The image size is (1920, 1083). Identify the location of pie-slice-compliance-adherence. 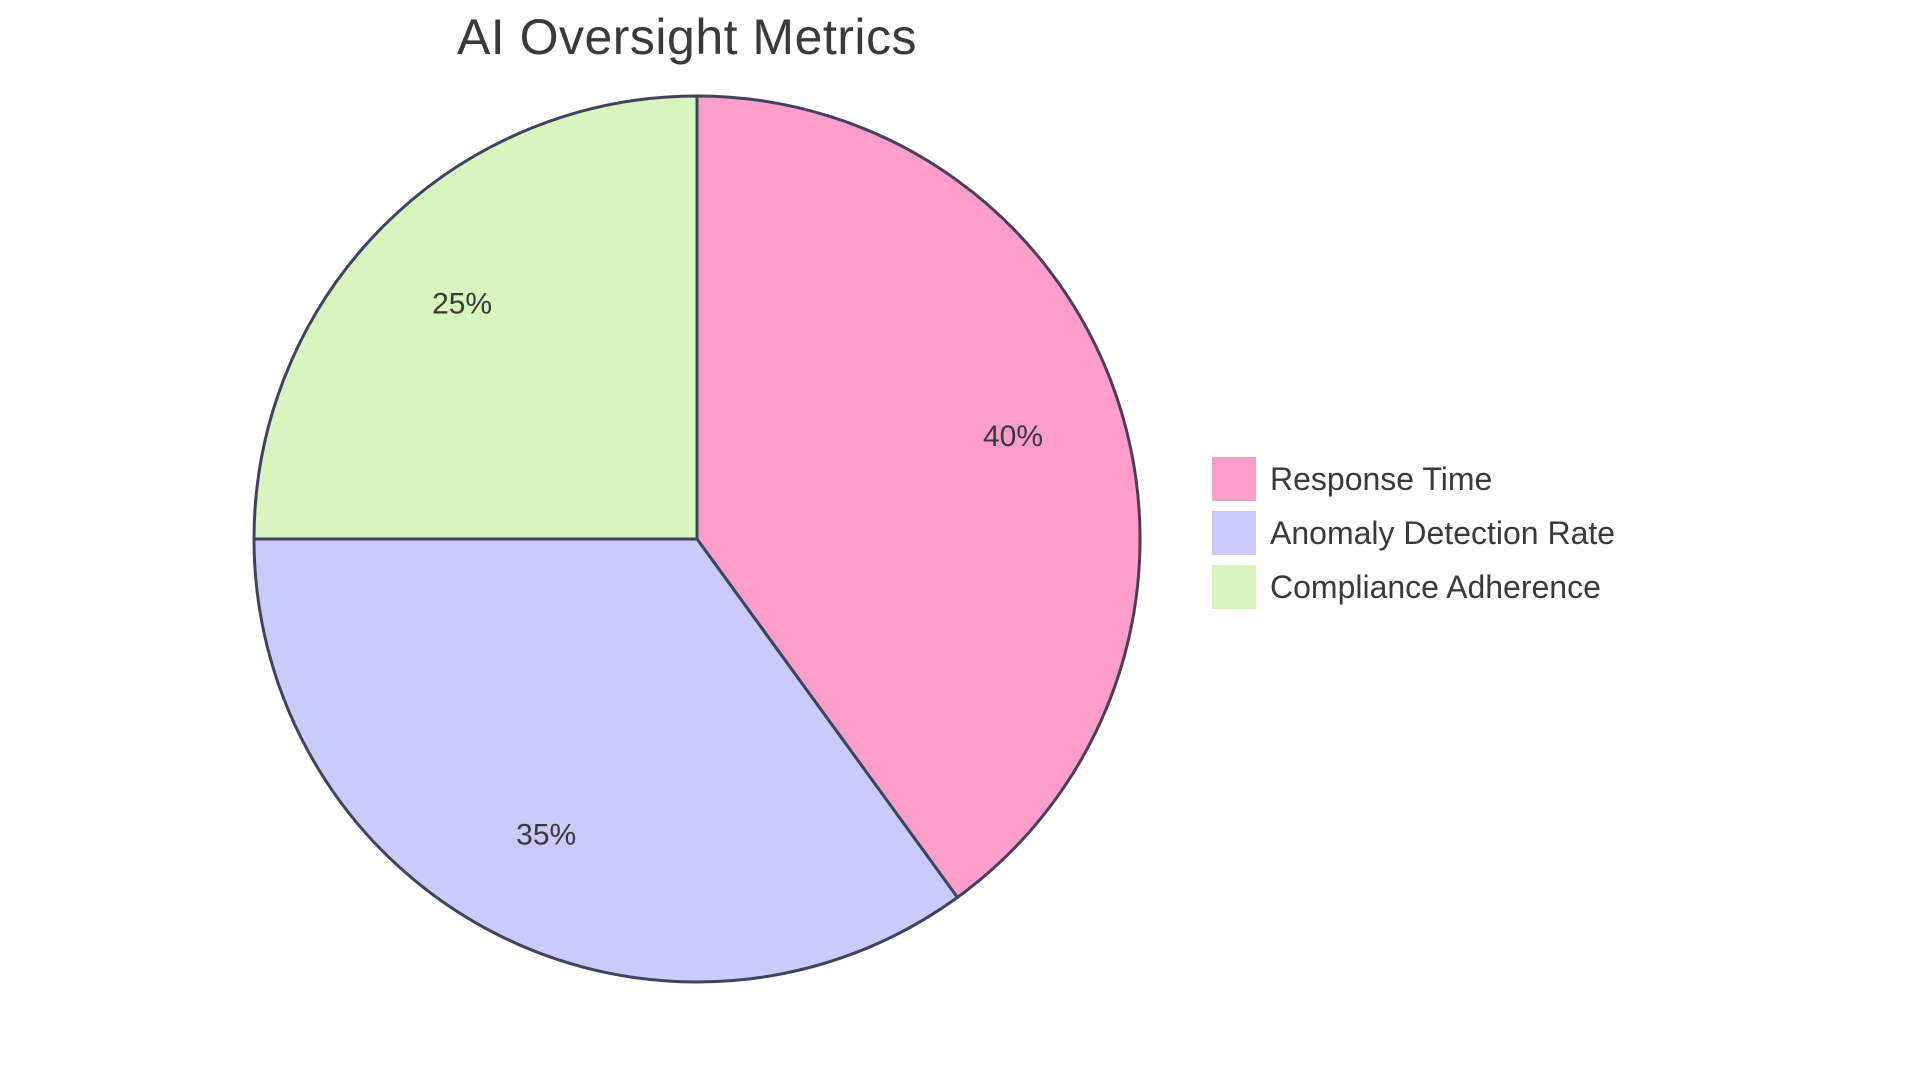
(475, 317).